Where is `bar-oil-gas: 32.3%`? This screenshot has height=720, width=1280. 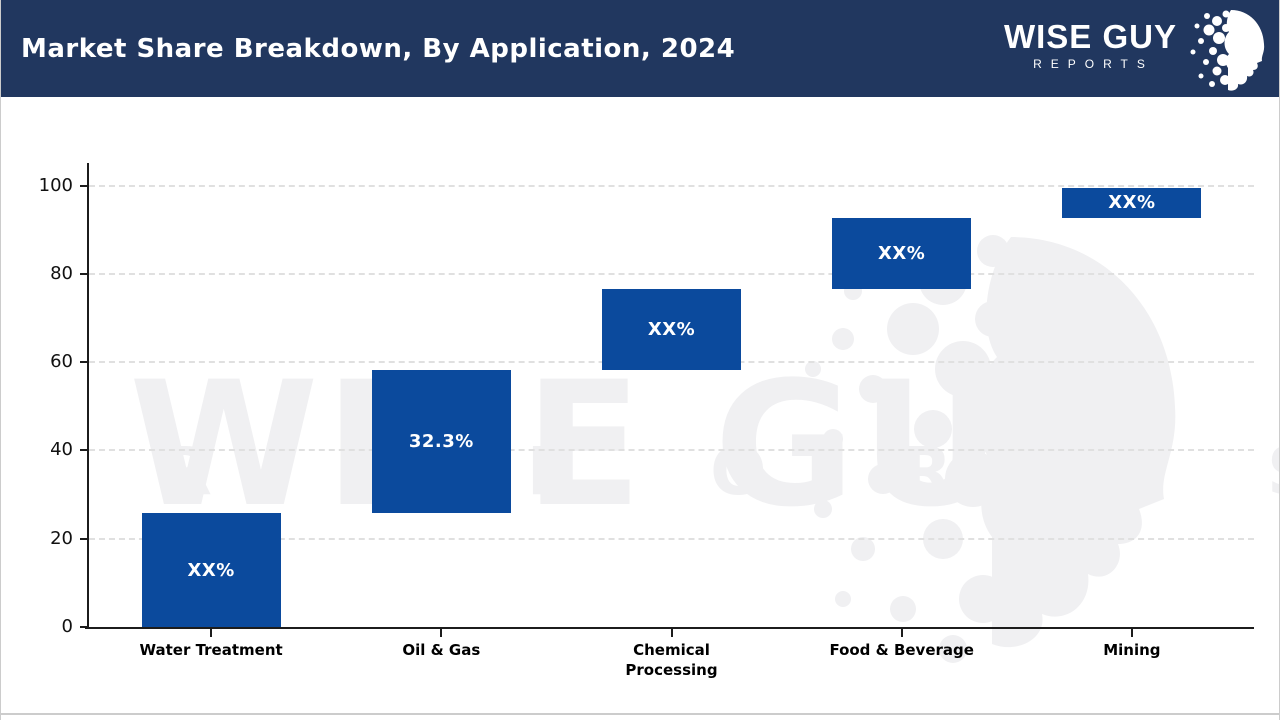 bar-oil-gas: 32.3% is located at coordinates (441, 442).